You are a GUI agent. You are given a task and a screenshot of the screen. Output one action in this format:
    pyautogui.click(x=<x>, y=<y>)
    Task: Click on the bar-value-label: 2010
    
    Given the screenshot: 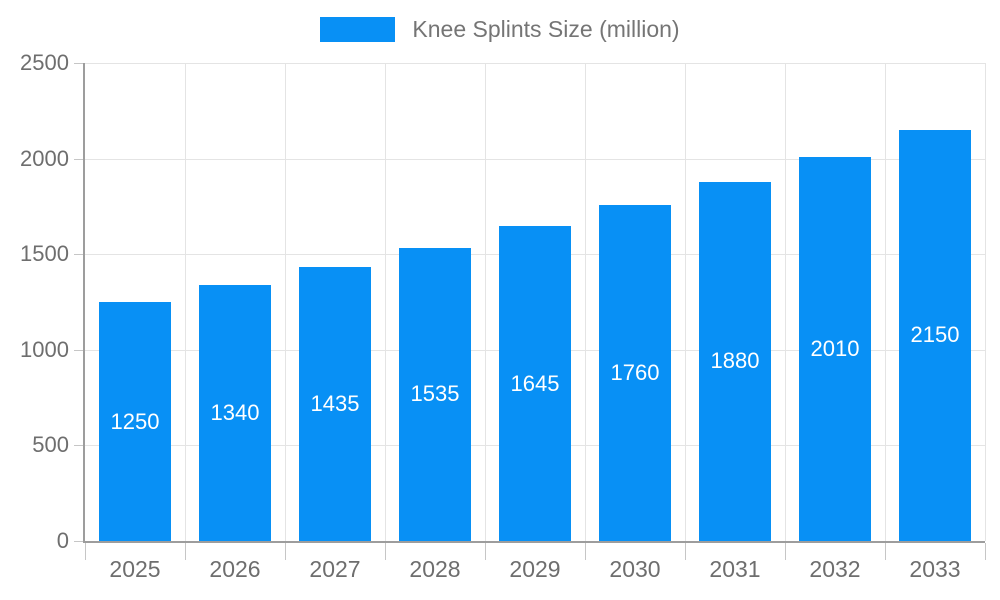 What is the action you would take?
    pyautogui.click(x=835, y=348)
    